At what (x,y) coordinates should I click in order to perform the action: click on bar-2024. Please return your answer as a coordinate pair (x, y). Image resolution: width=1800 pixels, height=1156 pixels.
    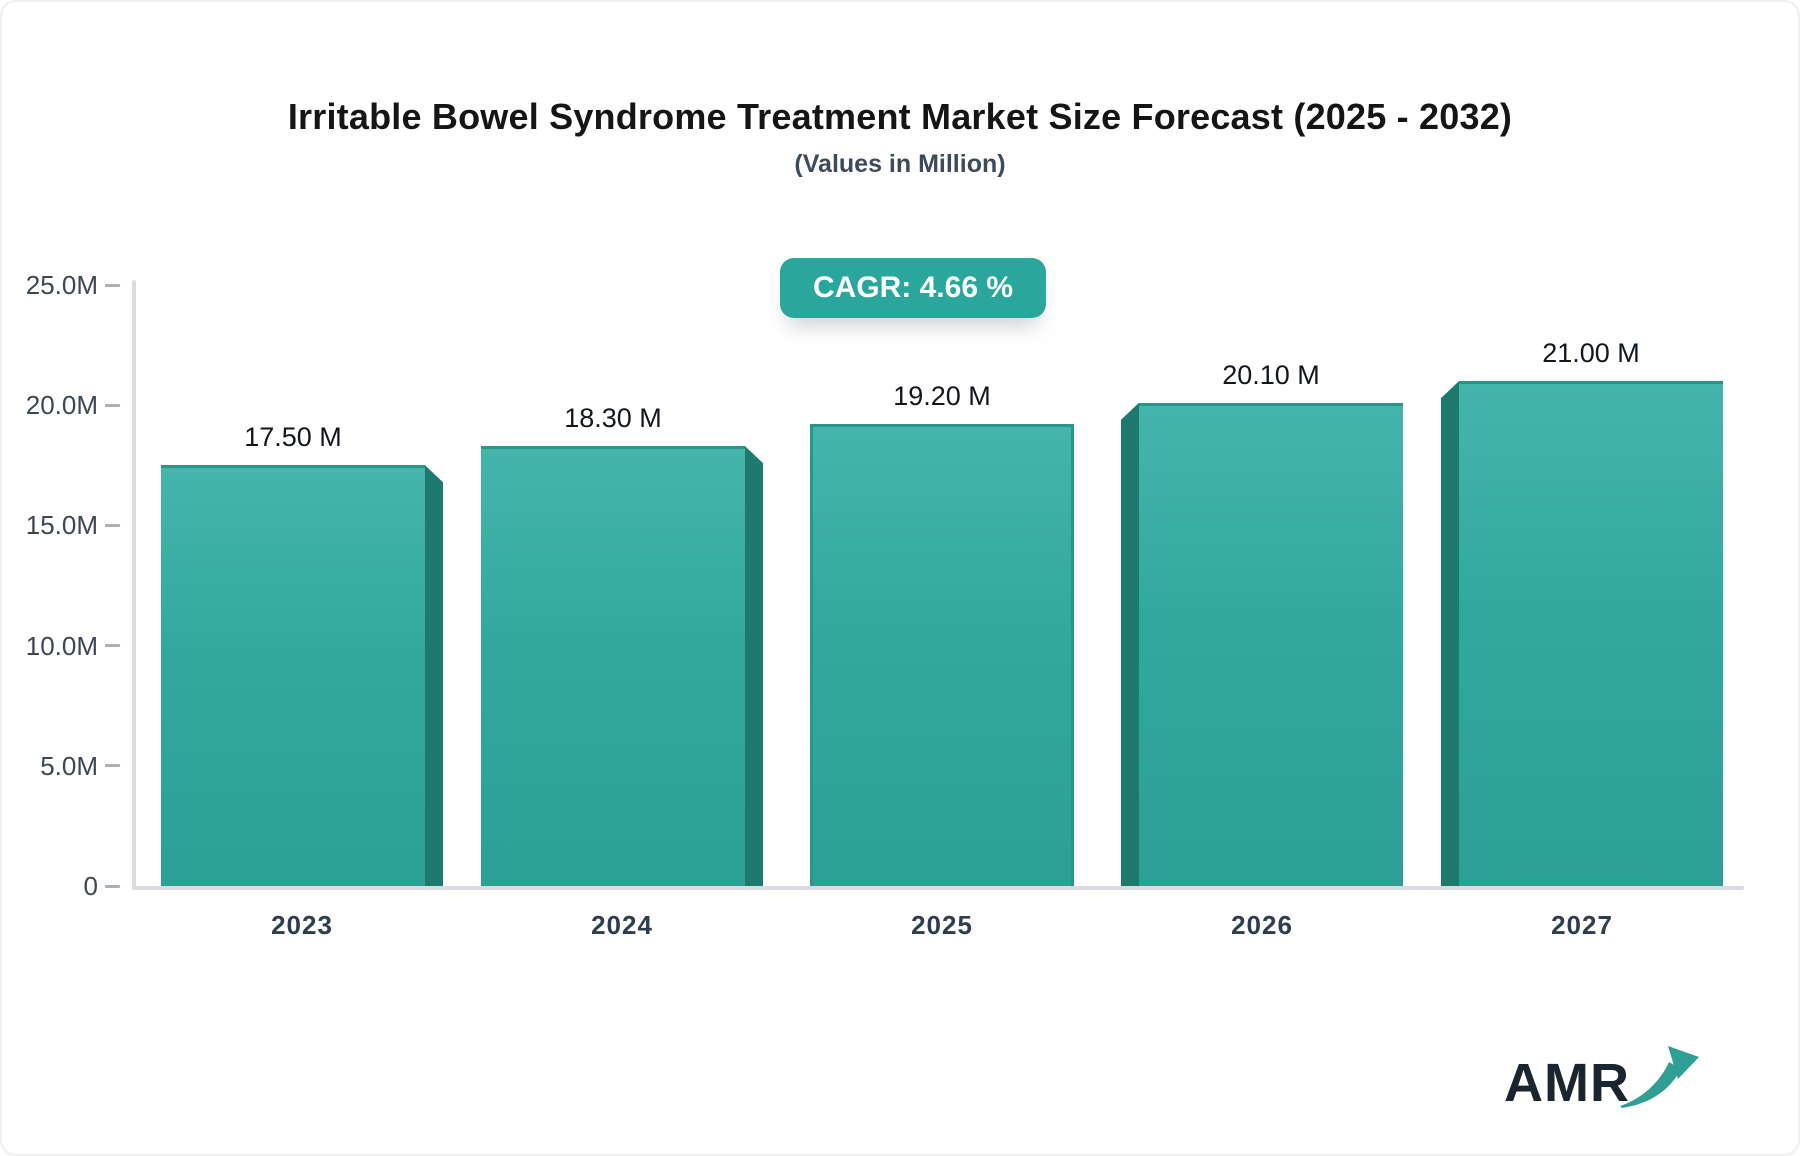
    Looking at the image, I should click on (613, 666).